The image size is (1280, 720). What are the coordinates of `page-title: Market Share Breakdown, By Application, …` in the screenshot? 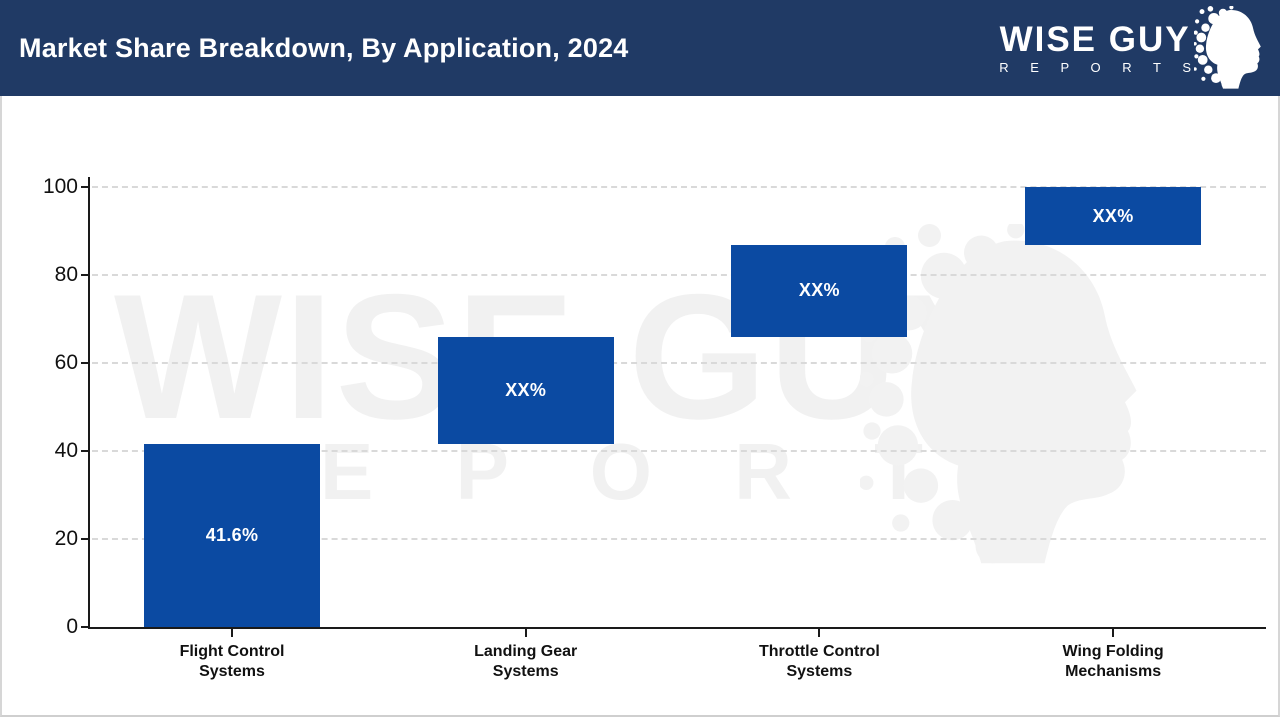 It's located at (324, 47).